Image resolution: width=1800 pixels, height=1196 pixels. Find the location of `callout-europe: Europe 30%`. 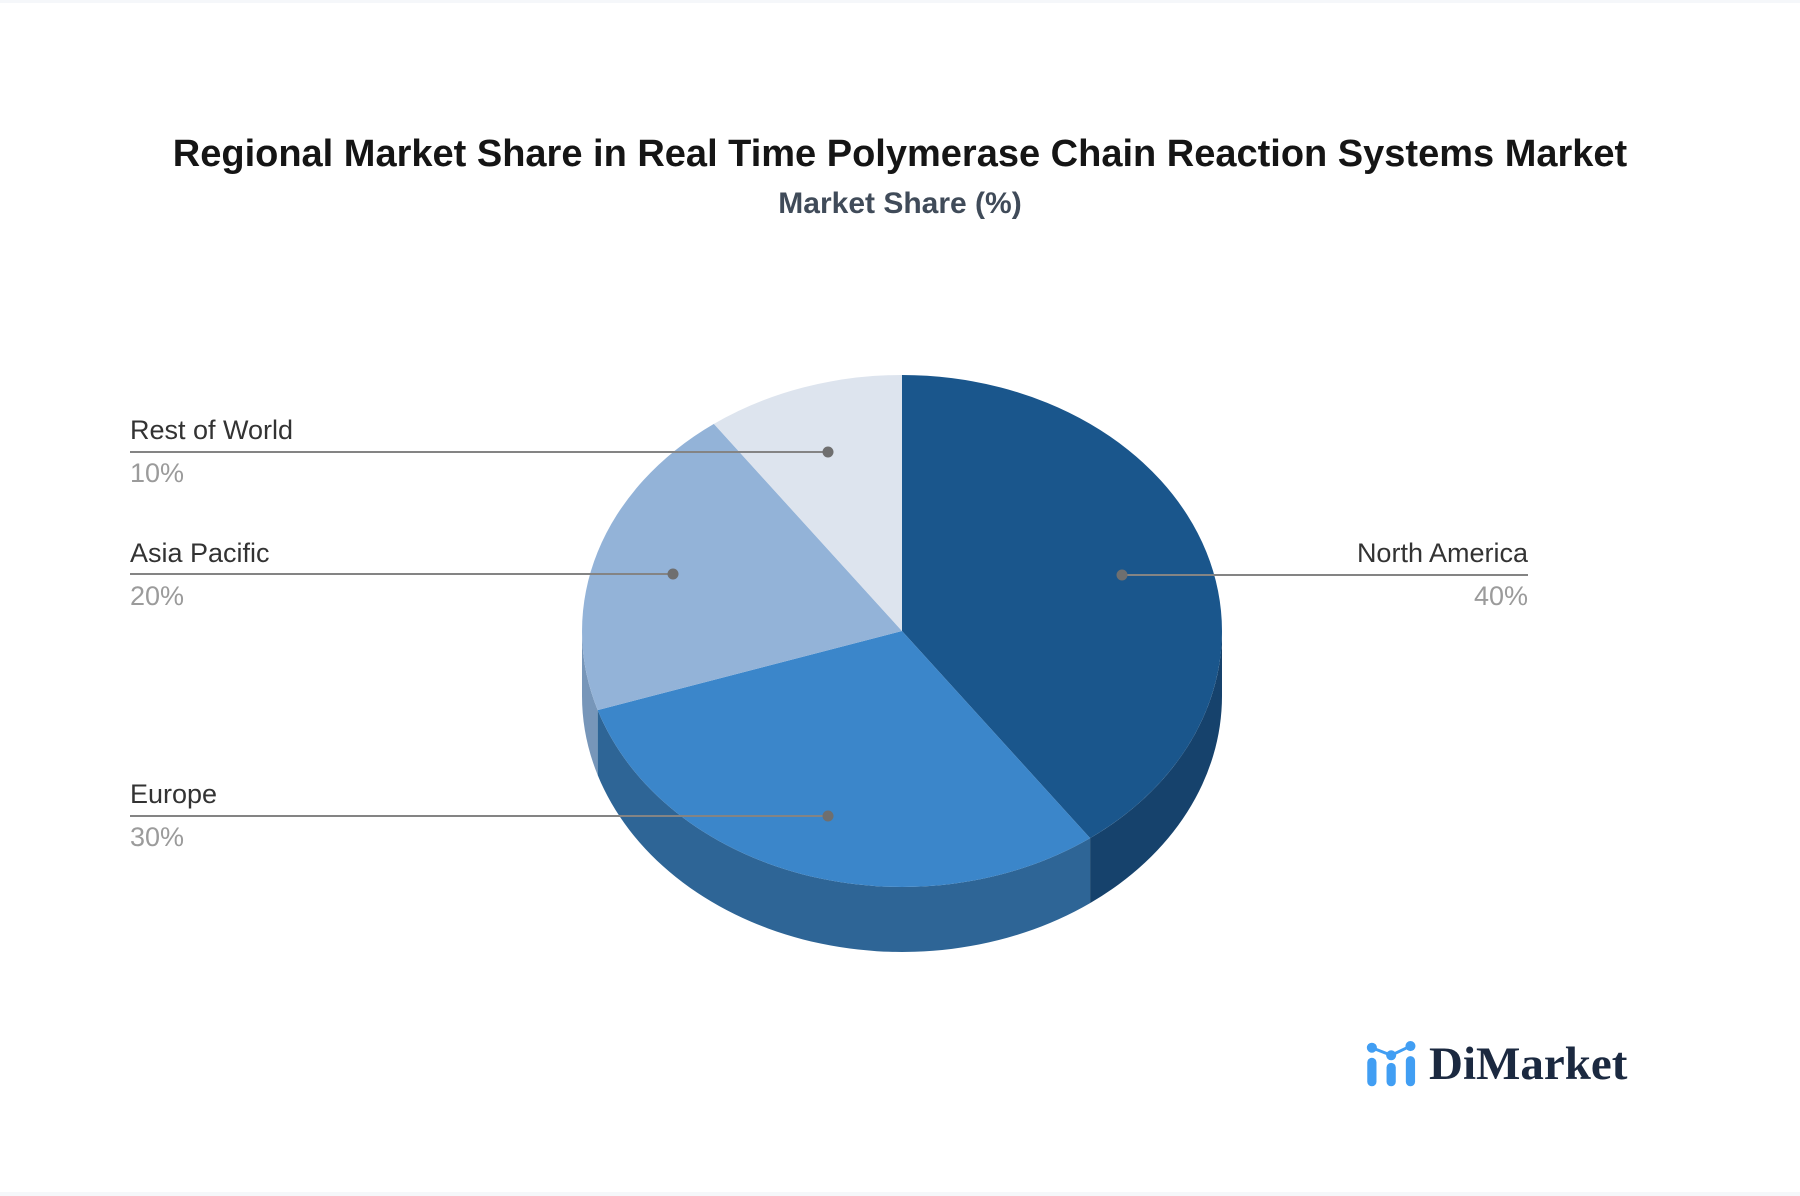

callout-europe: Europe 30% is located at coordinates (173, 815).